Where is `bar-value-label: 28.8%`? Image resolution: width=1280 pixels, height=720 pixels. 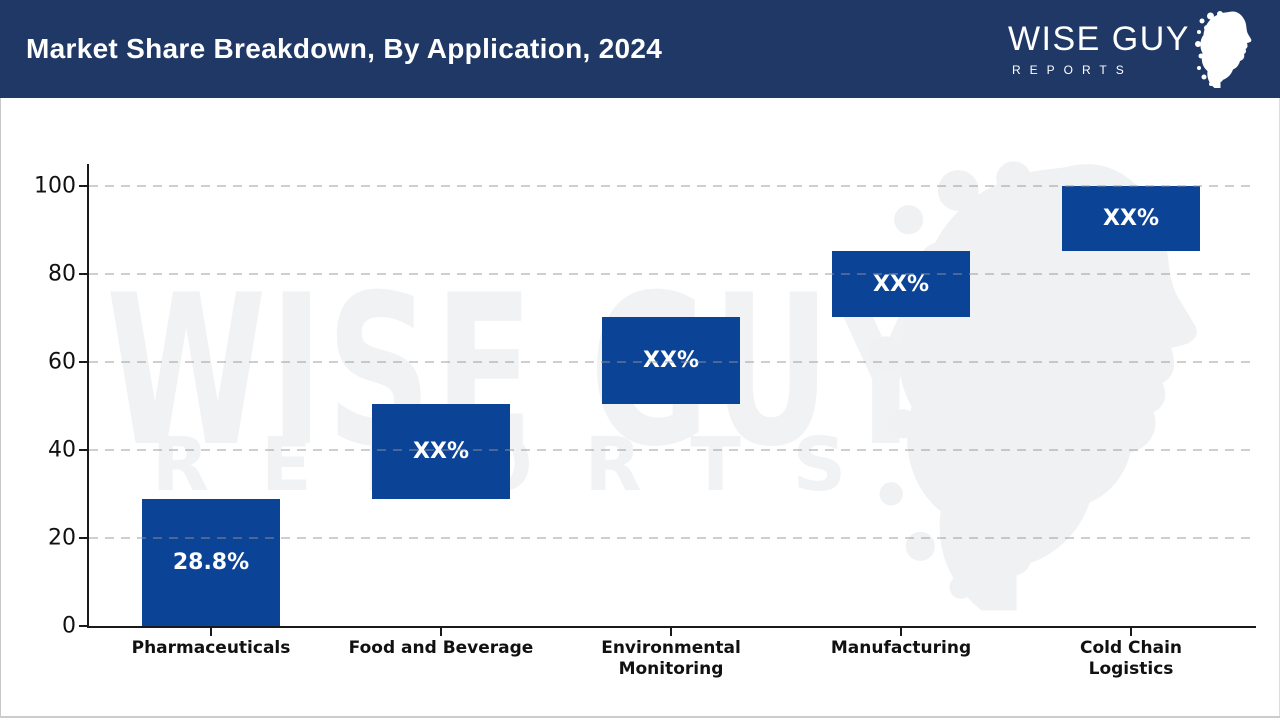
bar-value-label: 28.8% is located at coordinates (211, 563).